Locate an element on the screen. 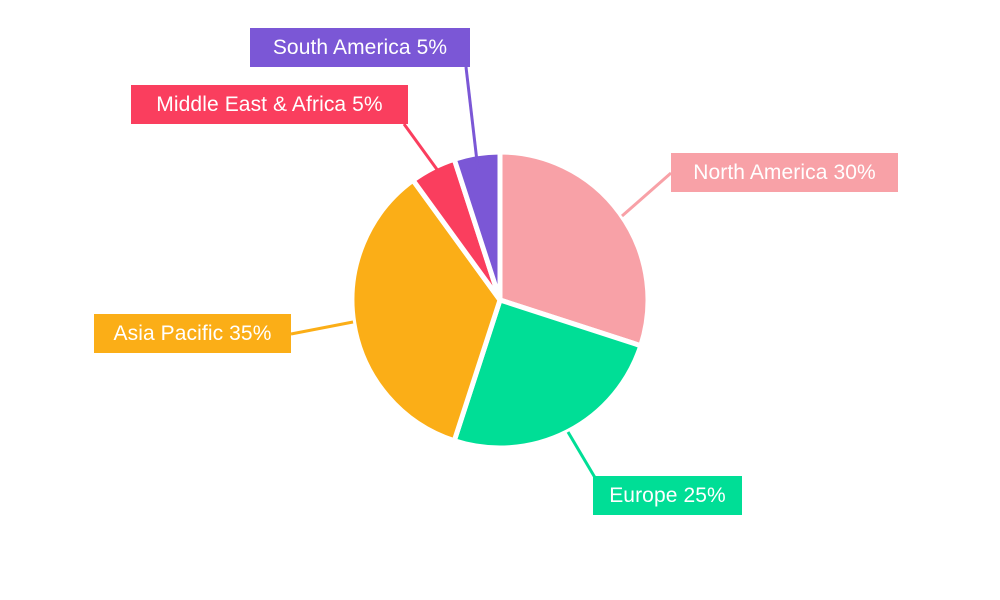  pie-label-south-america: South America 5% is located at coordinates (360, 47).